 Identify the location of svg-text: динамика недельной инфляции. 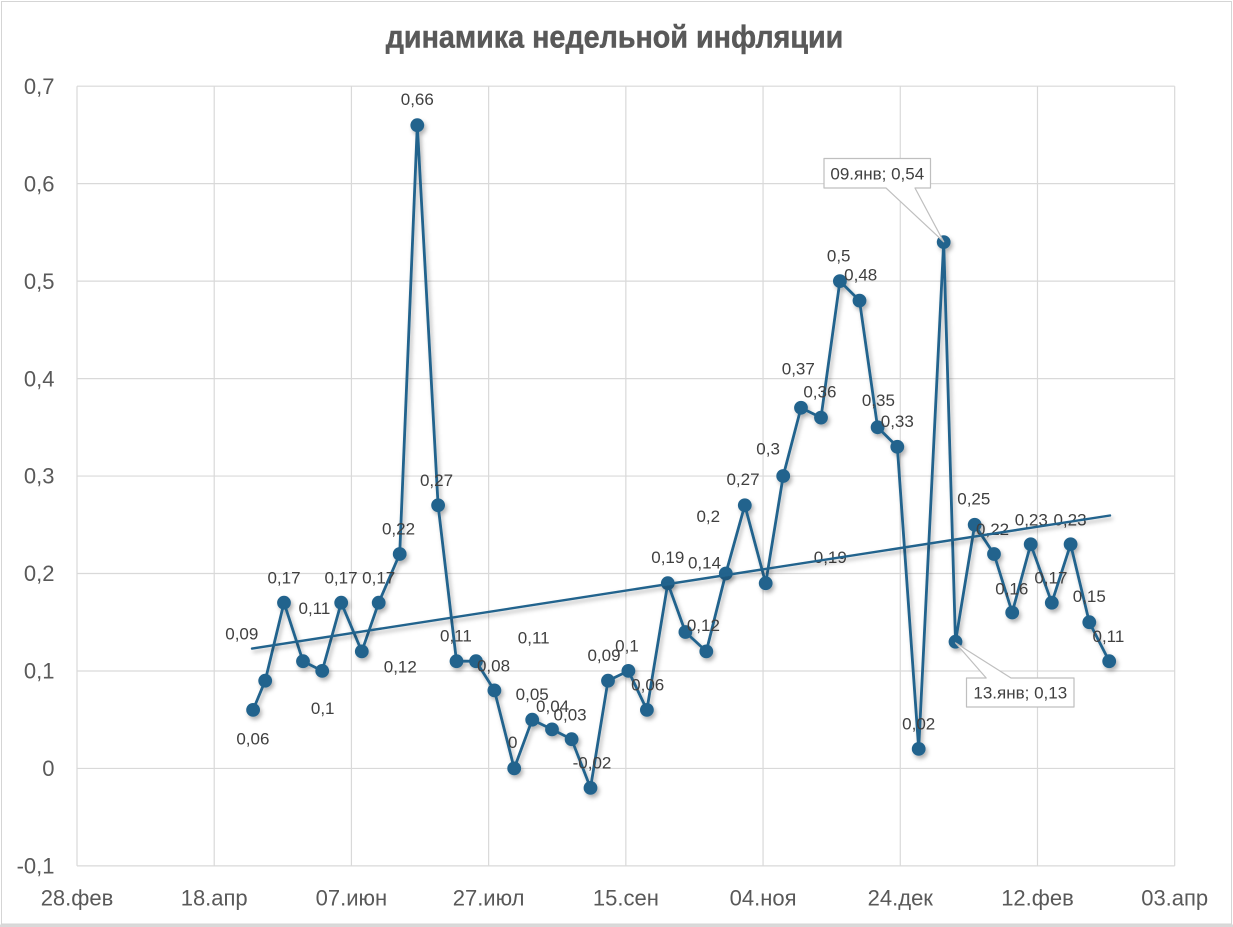
(615, 37).